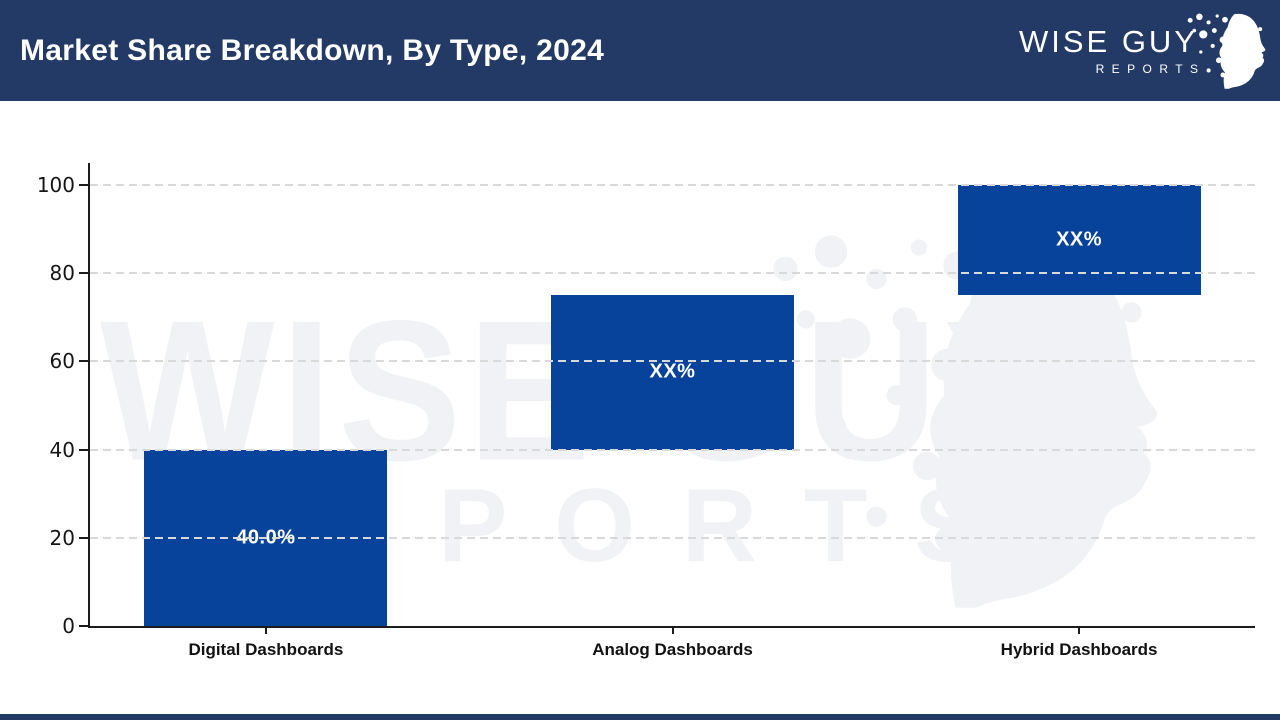 The height and width of the screenshot is (720, 1280). I want to click on bar-analog-dashboards: XX%, so click(672, 372).